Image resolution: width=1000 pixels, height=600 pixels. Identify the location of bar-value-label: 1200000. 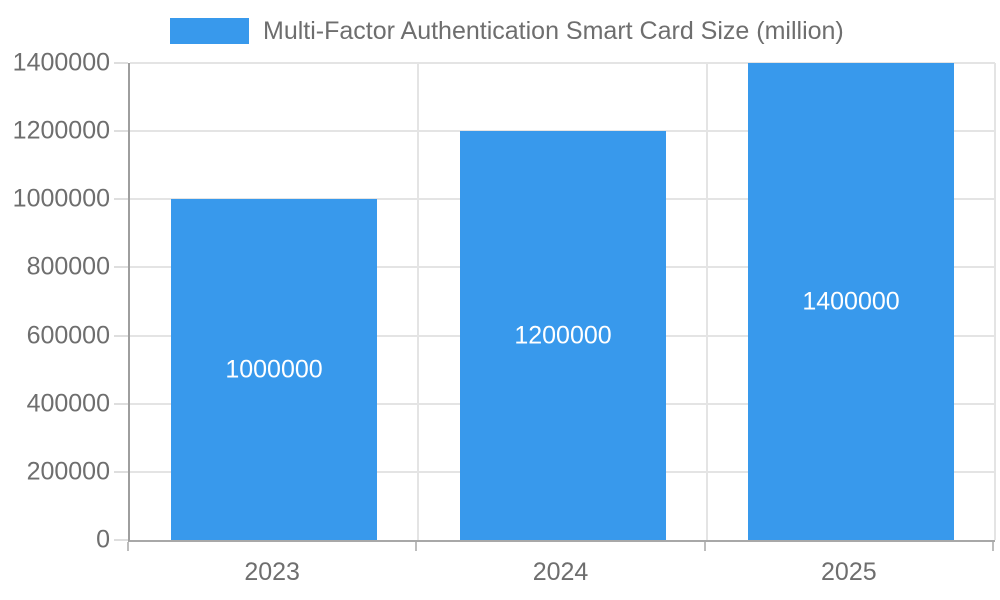
(563, 335).